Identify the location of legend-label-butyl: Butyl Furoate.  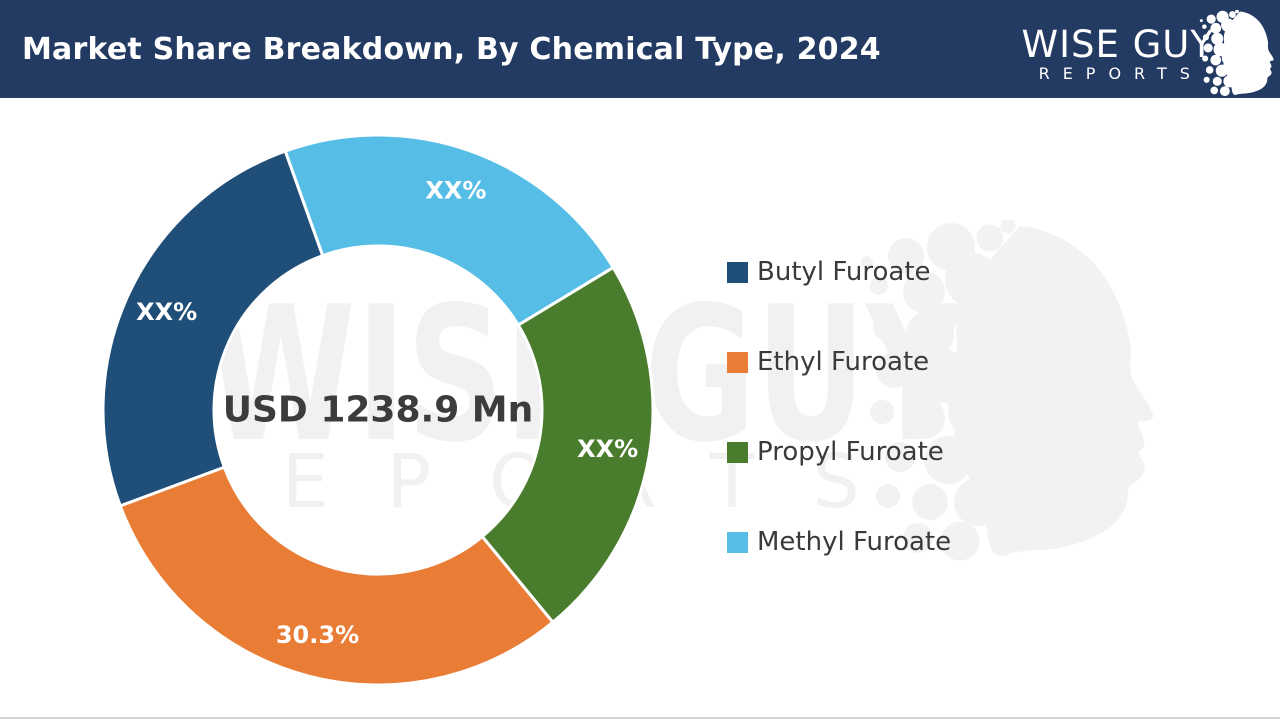
(844, 272).